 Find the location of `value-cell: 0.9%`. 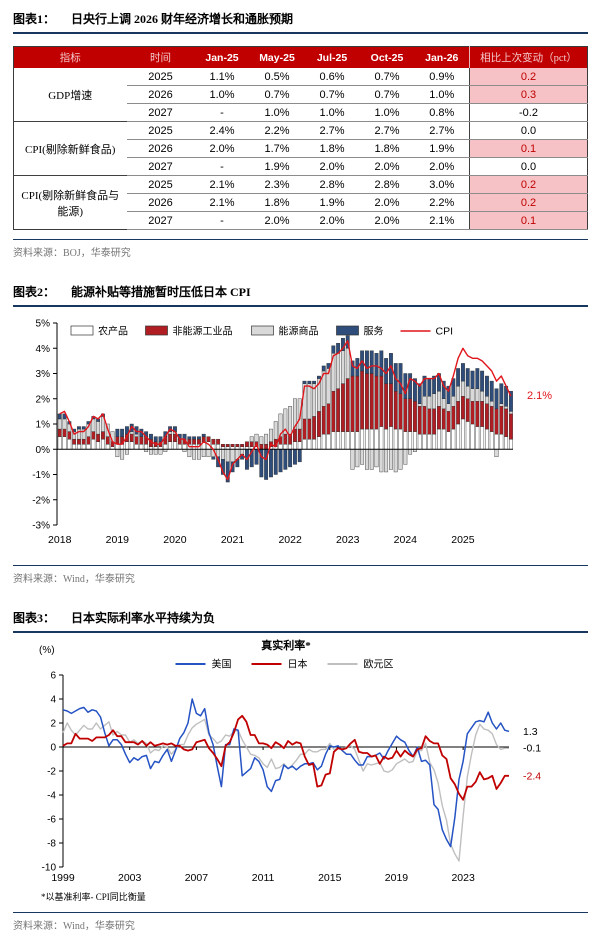

value-cell: 0.9% is located at coordinates (442, 77).